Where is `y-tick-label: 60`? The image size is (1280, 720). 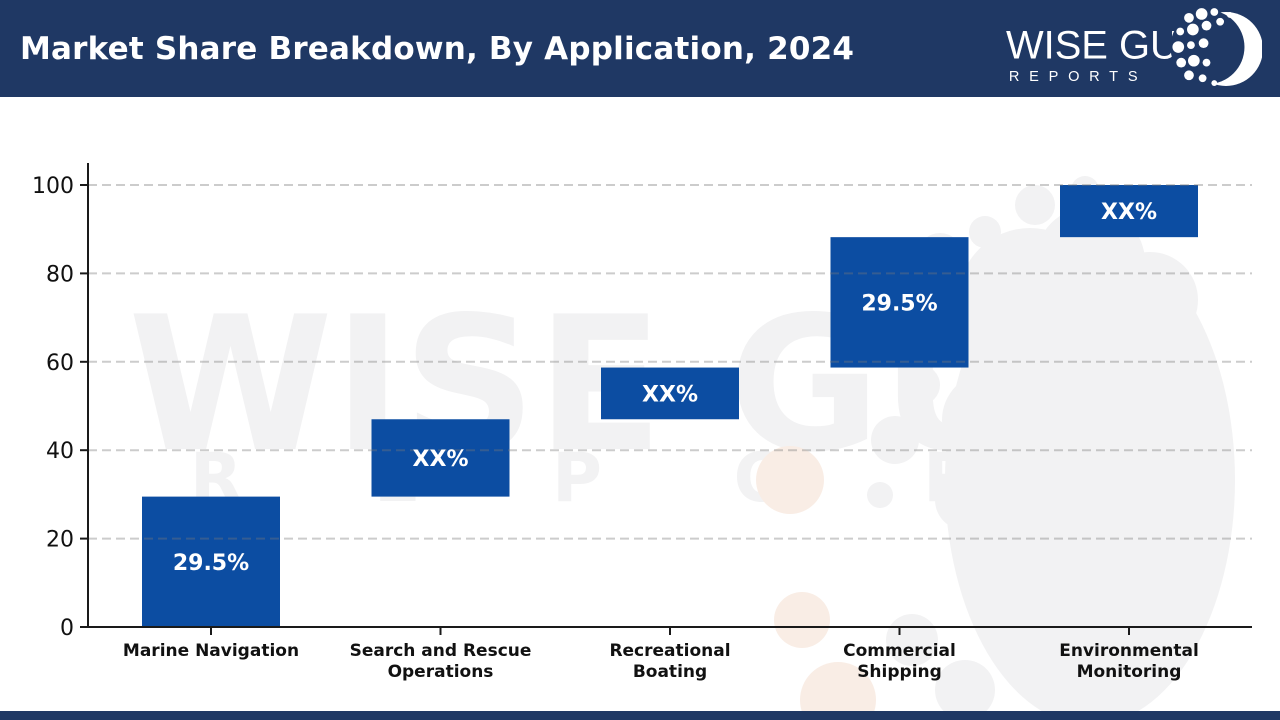 y-tick-label: 60 is located at coordinates (60, 363).